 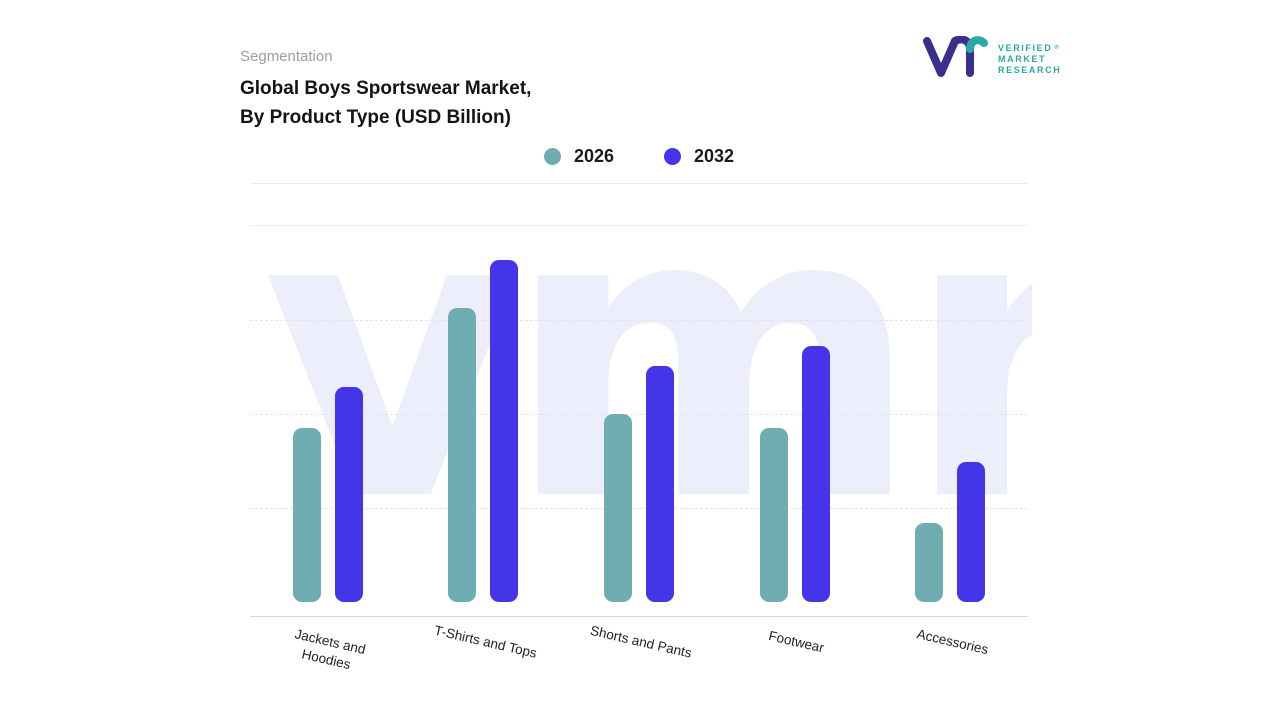 I want to click on legend-label: 2026, so click(x=593, y=156).